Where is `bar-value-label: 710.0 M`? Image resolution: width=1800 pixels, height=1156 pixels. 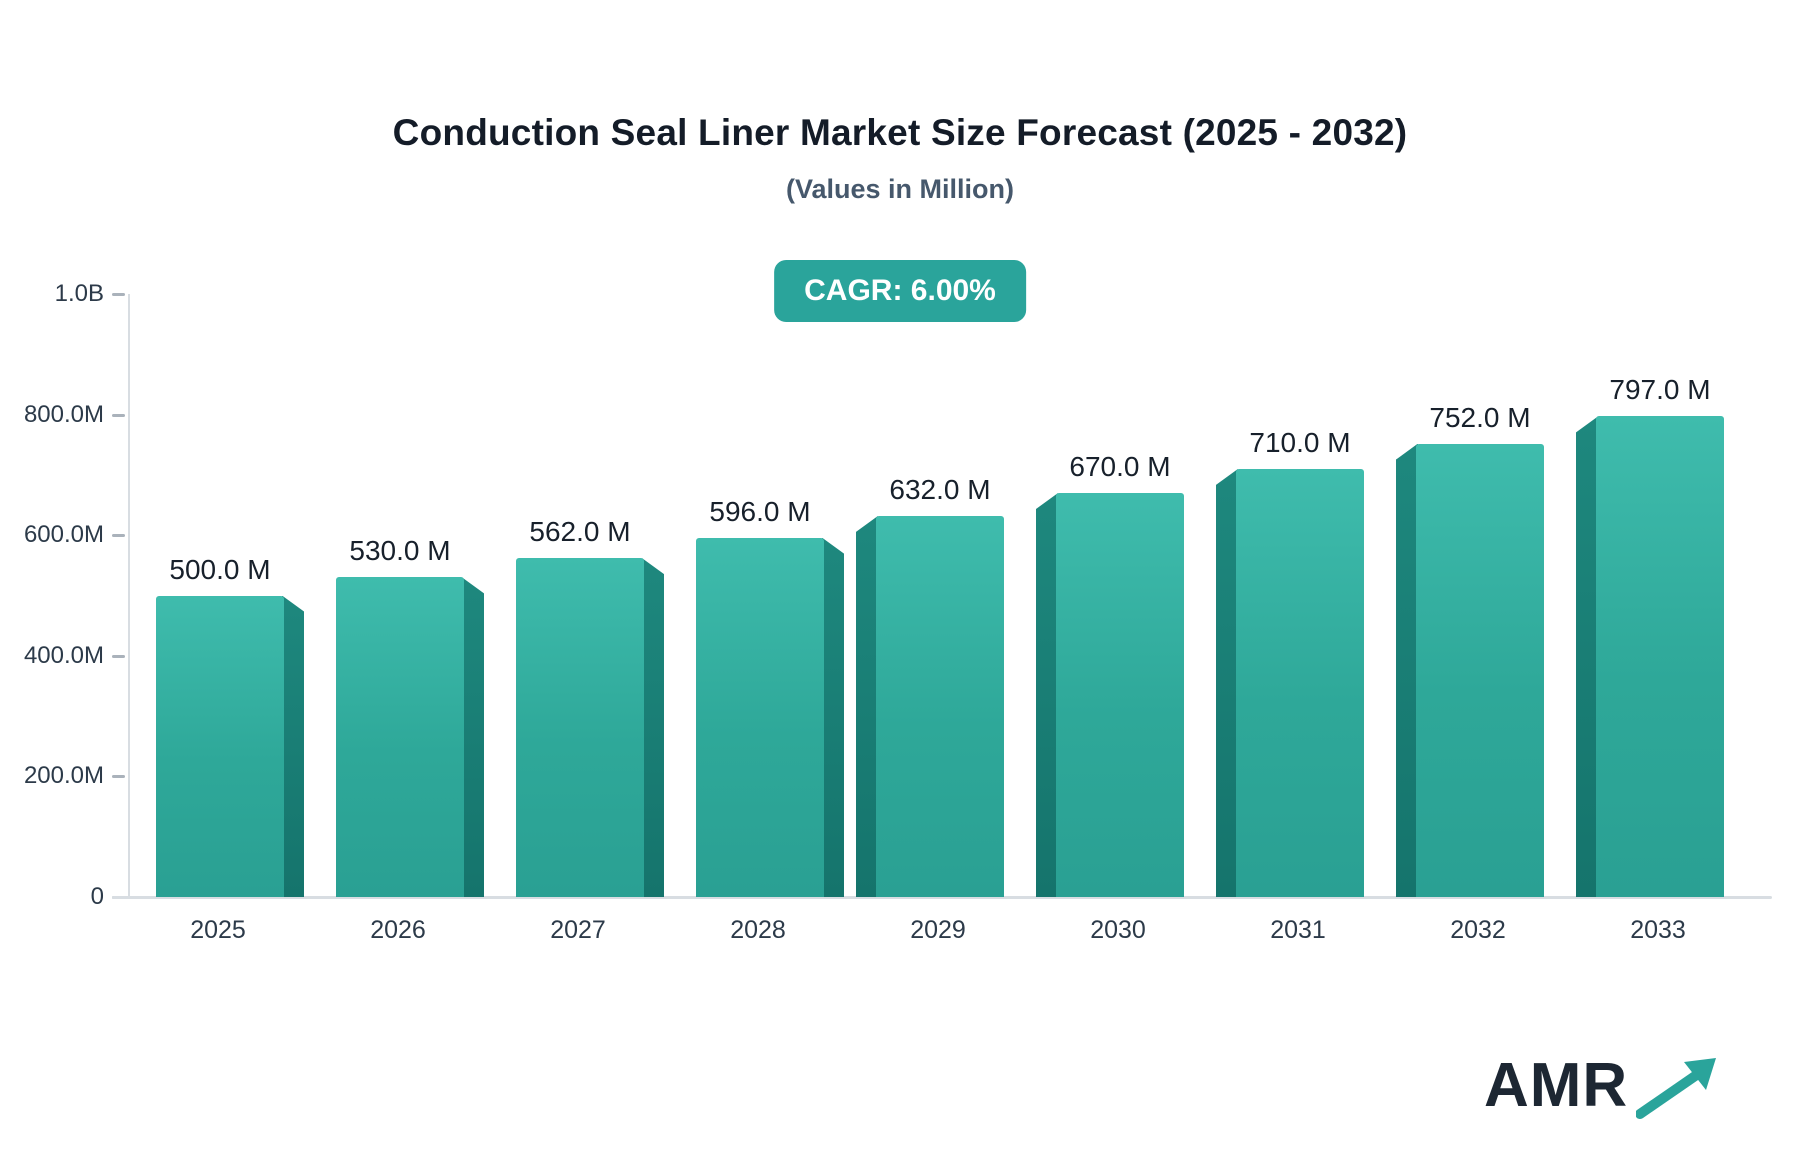 bar-value-label: 710.0 M is located at coordinates (1300, 442).